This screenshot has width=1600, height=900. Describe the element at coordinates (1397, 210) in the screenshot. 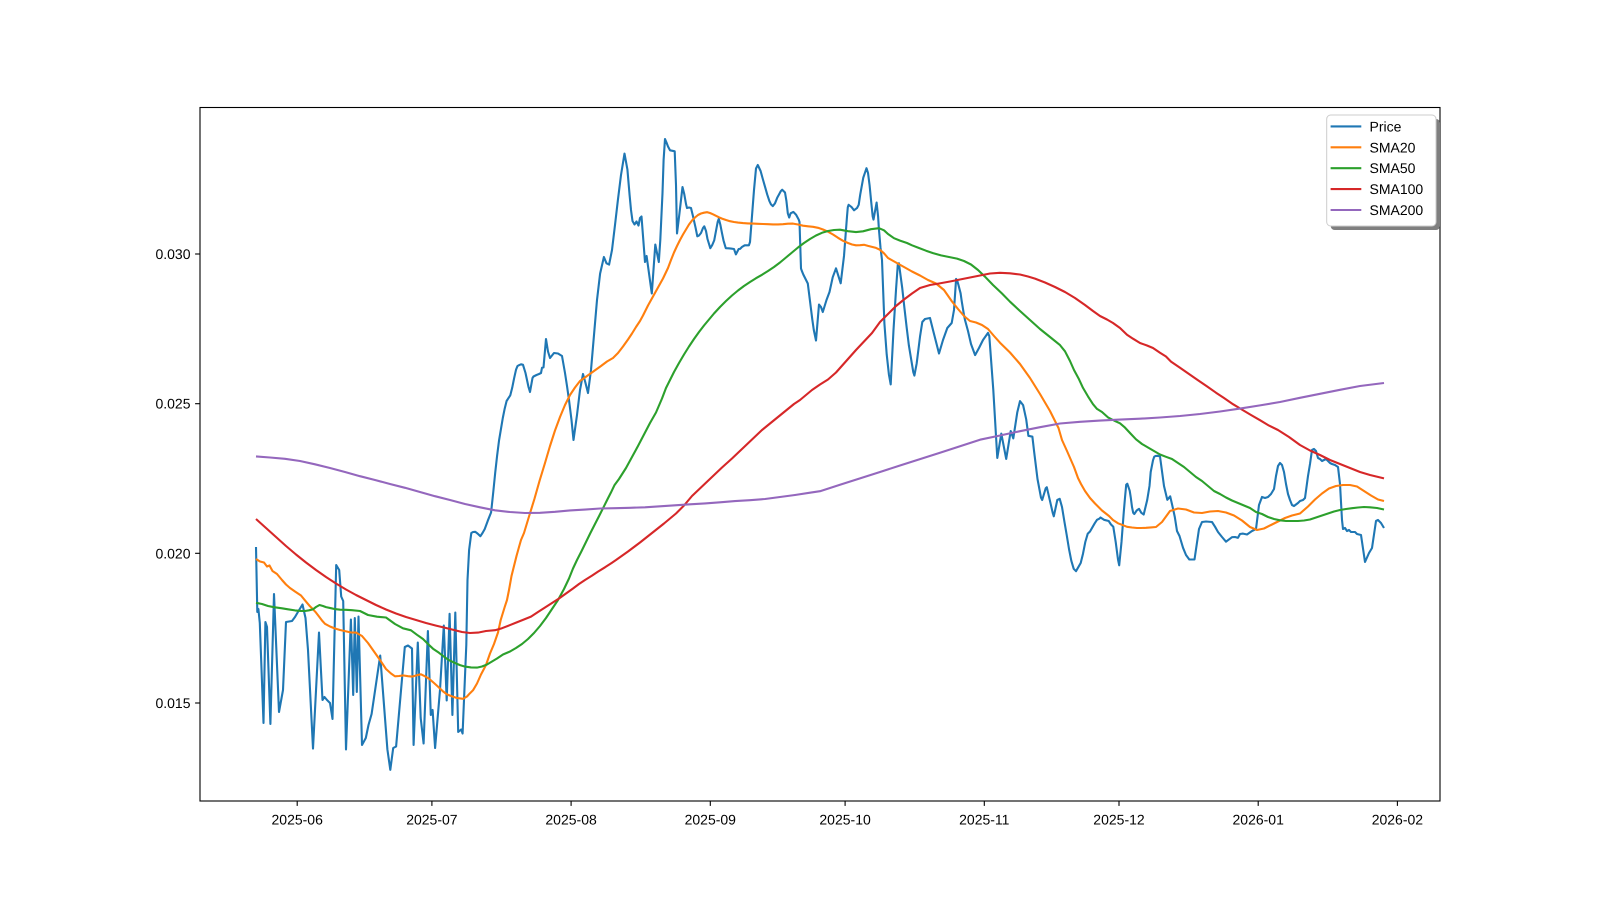

I see `svg-text: SMA200` at that location.